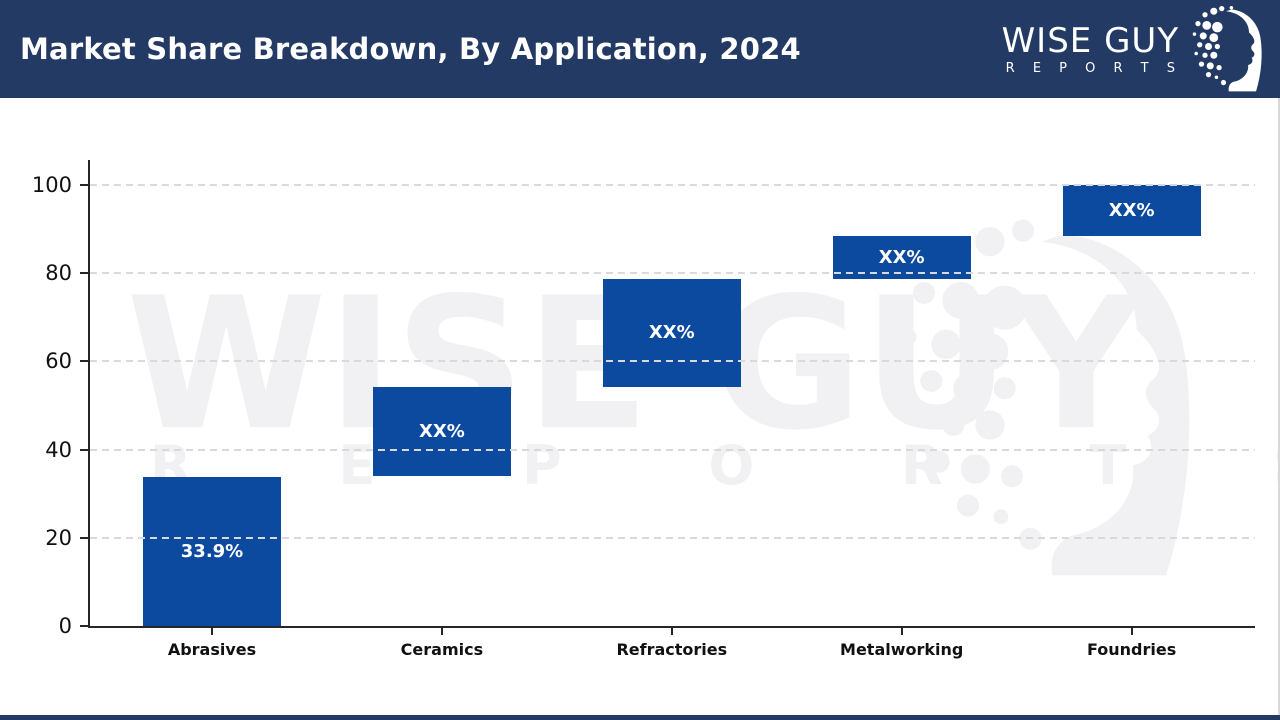 The width and height of the screenshot is (1280, 720). What do you see at coordinates (1227, 49) in the screenshot?
I see `logo-head-icon` at bounding box center [1227, 49].